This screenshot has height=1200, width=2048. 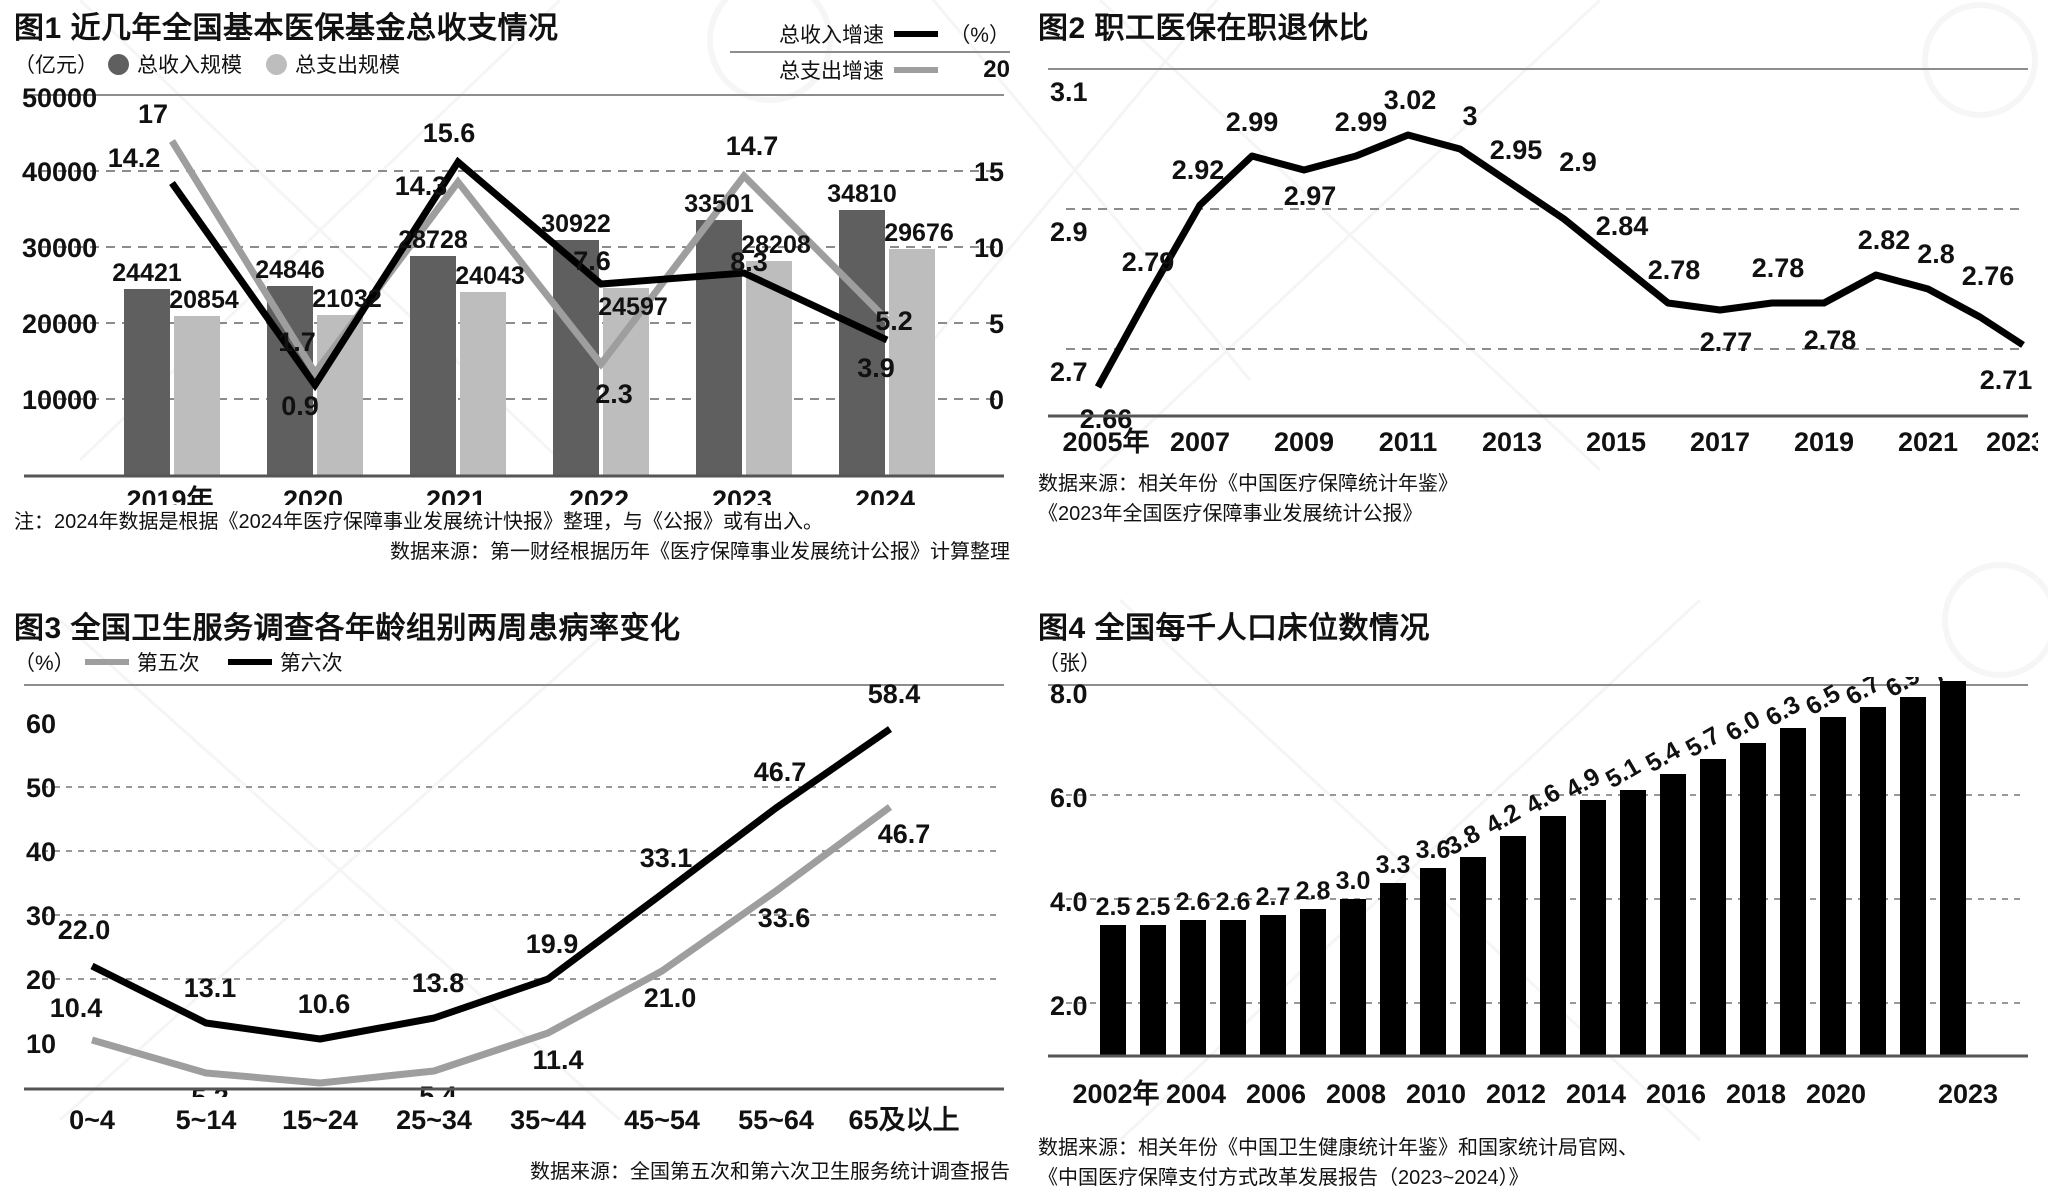 What do you see at coordinates (1928, 442) in the screenshot?
I see `svg-text: 2021` at bounding box center [1928, 442].